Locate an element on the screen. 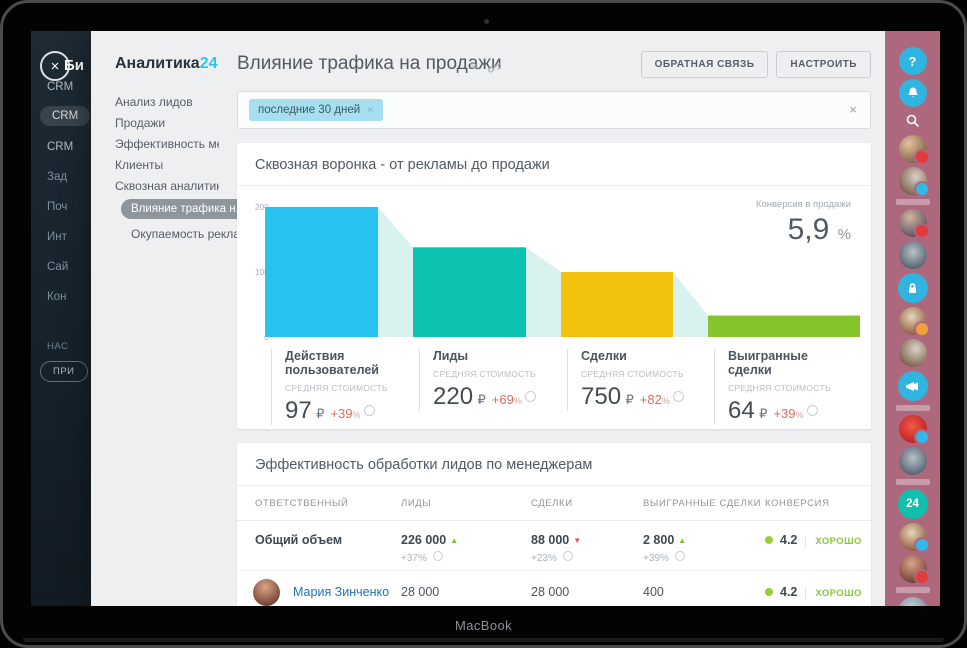 The width and height of the screenshot is (967, 648). deals-value: 88 000 ▼ is located at coordinates (556, 540).